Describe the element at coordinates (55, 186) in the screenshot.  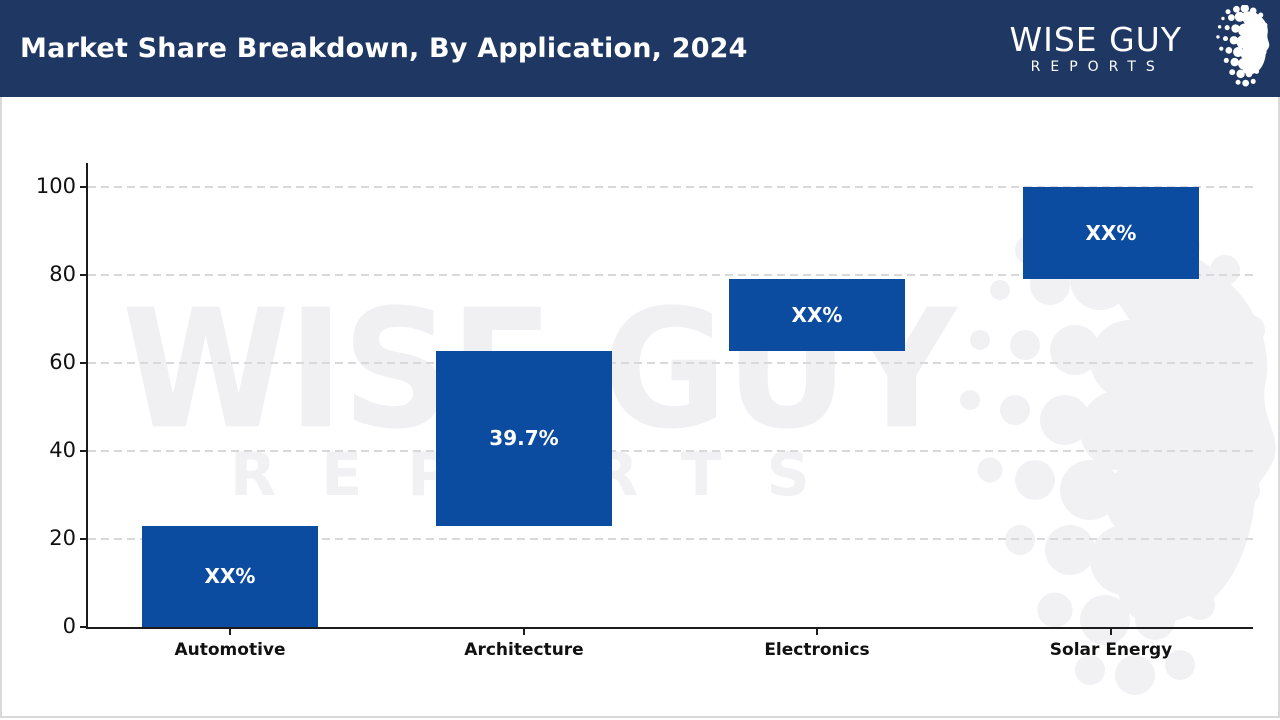
I see `y-tick-label: 100` at that location.